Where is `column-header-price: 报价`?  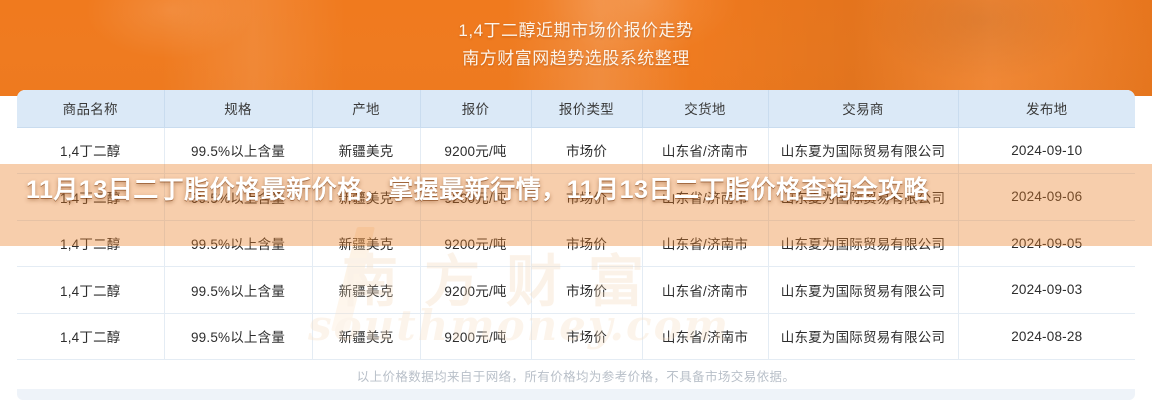
column-header-price: 报价 is located at coordinates (476, 109).